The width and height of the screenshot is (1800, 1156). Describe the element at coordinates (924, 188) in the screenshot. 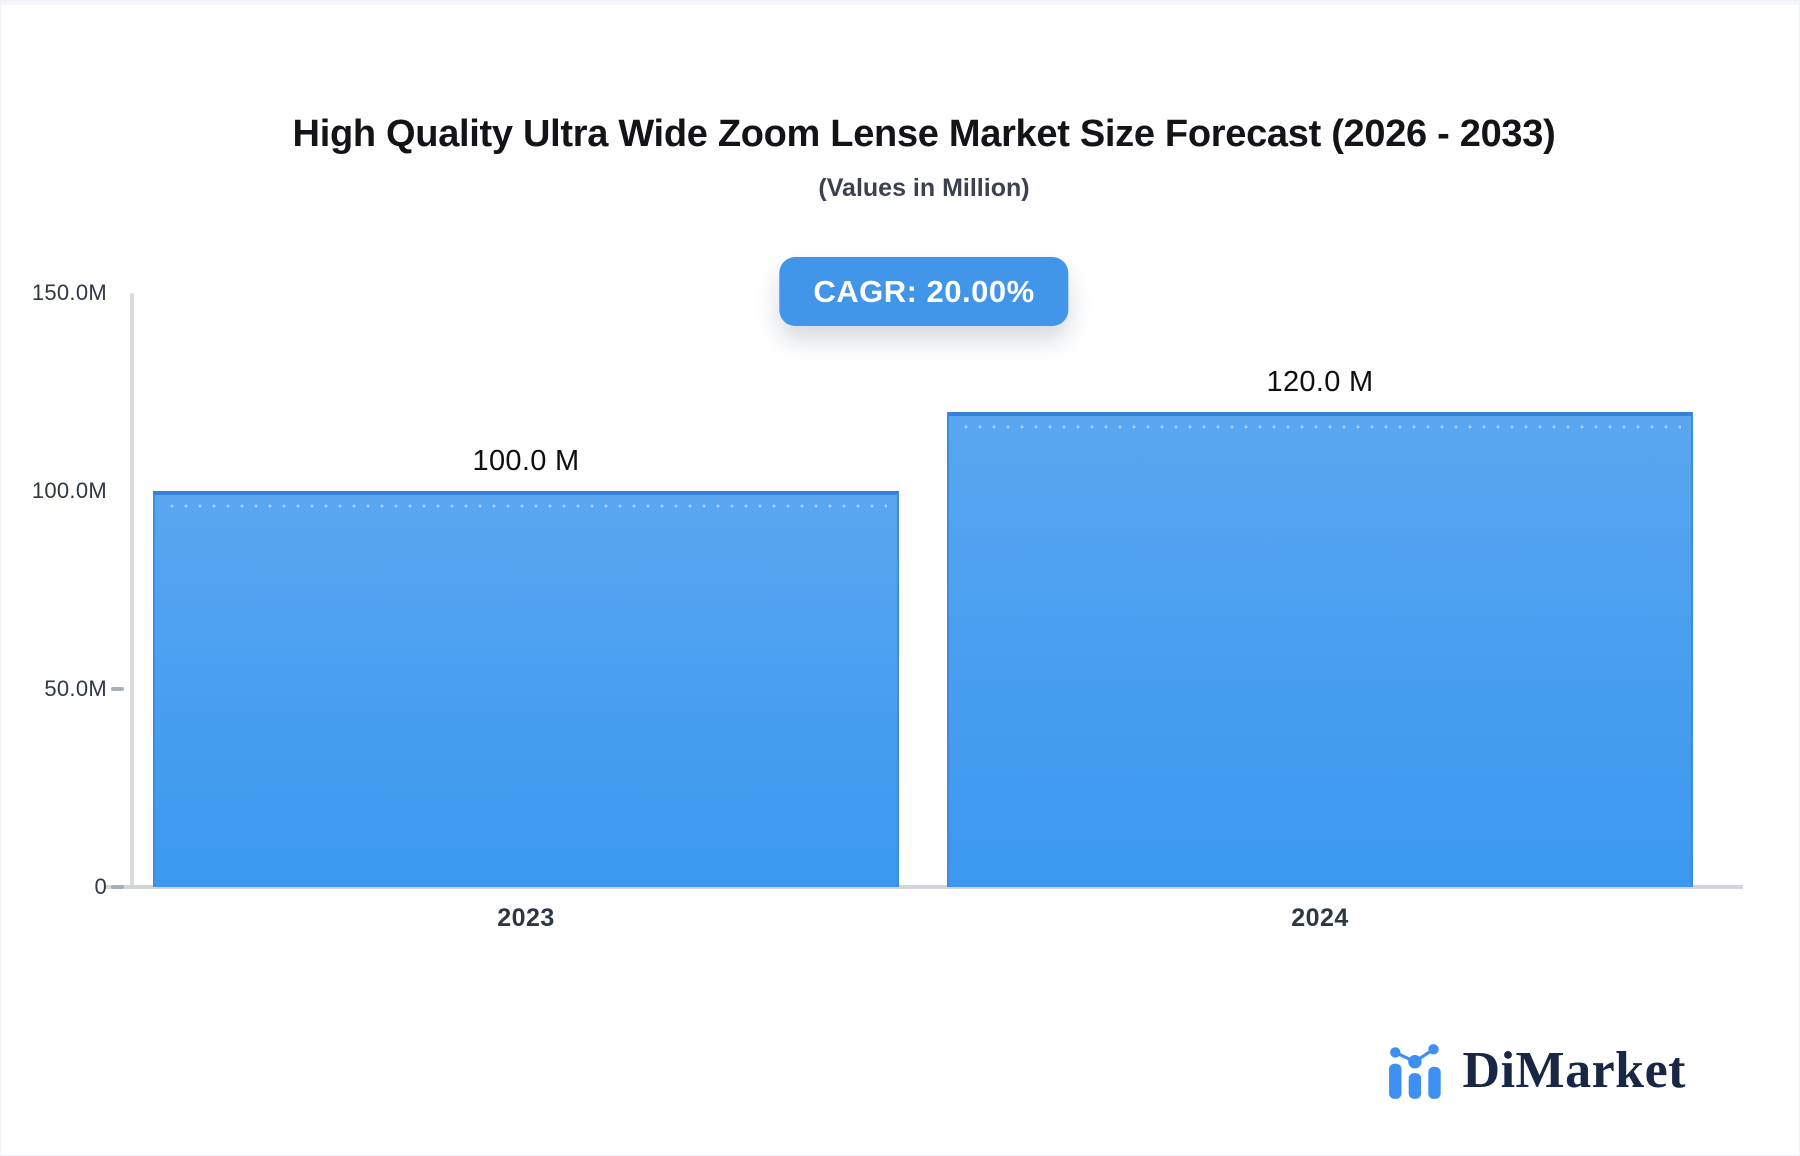

I see `chart-subtitle: (Values in Million)` at that location.